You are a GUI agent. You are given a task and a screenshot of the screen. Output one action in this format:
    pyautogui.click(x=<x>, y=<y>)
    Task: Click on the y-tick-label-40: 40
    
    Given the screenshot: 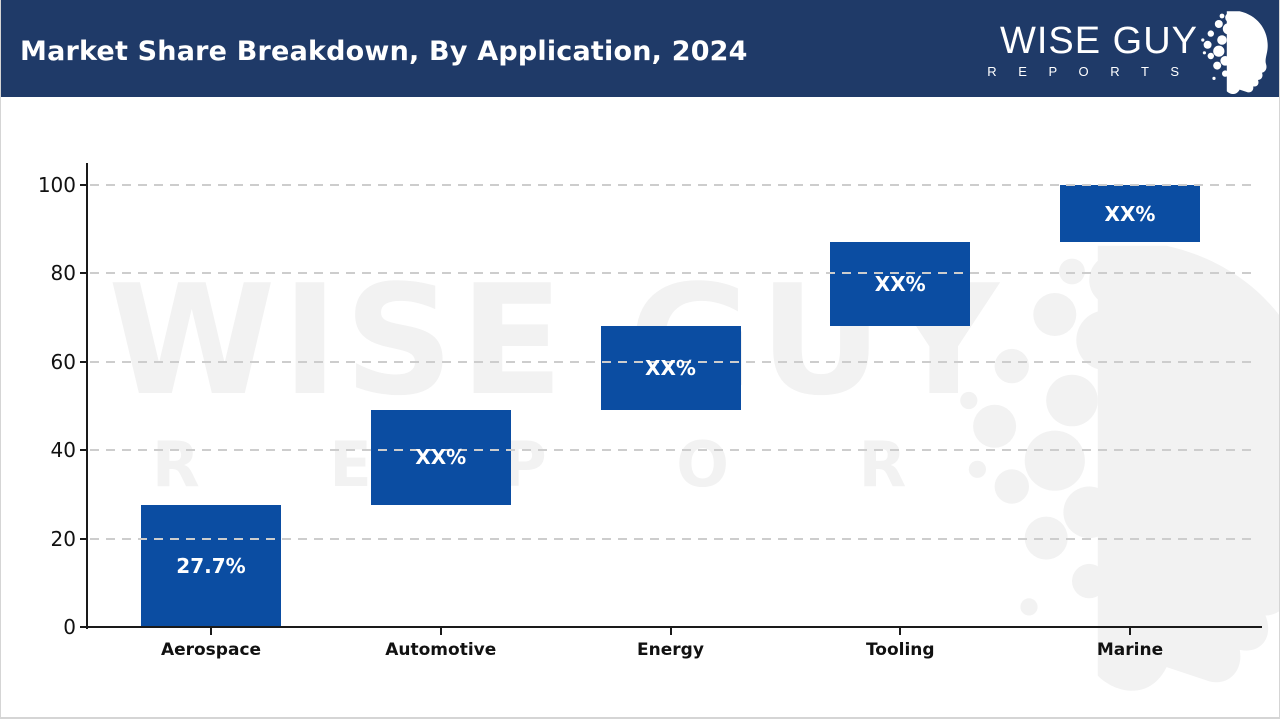 What is the action you would take?
    pyautogui.click(x=63, y=450)
    